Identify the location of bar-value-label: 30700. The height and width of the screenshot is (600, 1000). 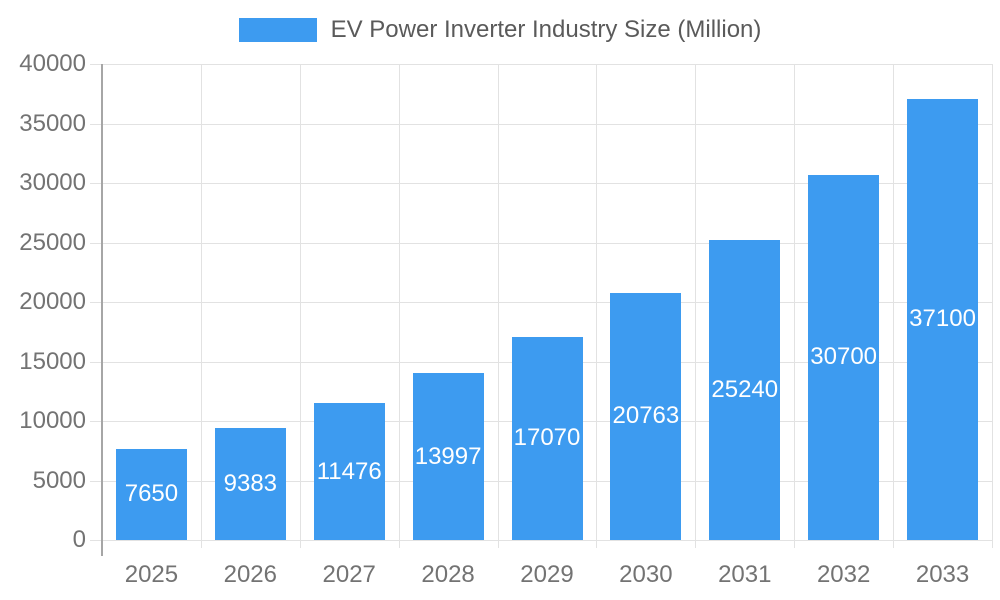
(844, 357).